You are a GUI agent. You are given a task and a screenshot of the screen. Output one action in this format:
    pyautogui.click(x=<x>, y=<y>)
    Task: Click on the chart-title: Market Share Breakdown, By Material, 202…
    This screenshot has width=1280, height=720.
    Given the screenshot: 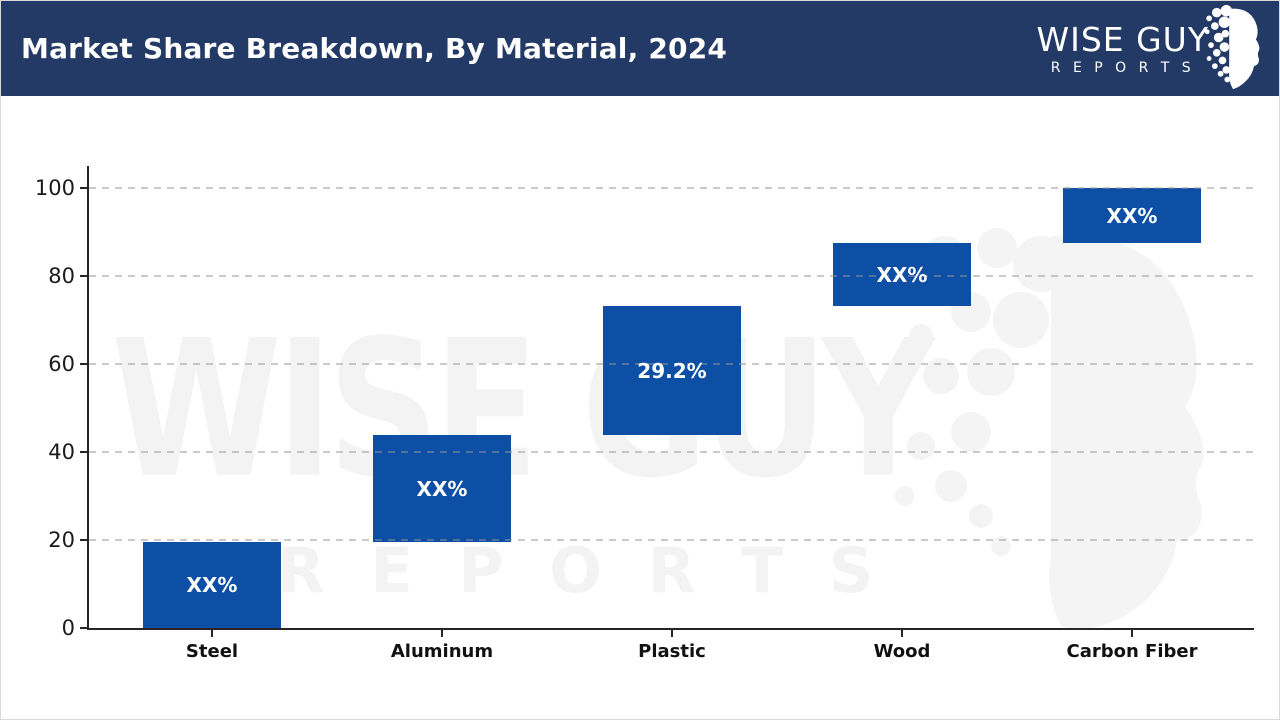 What is the action you would take?
    pyautogui.click(x=374, y=48)
    